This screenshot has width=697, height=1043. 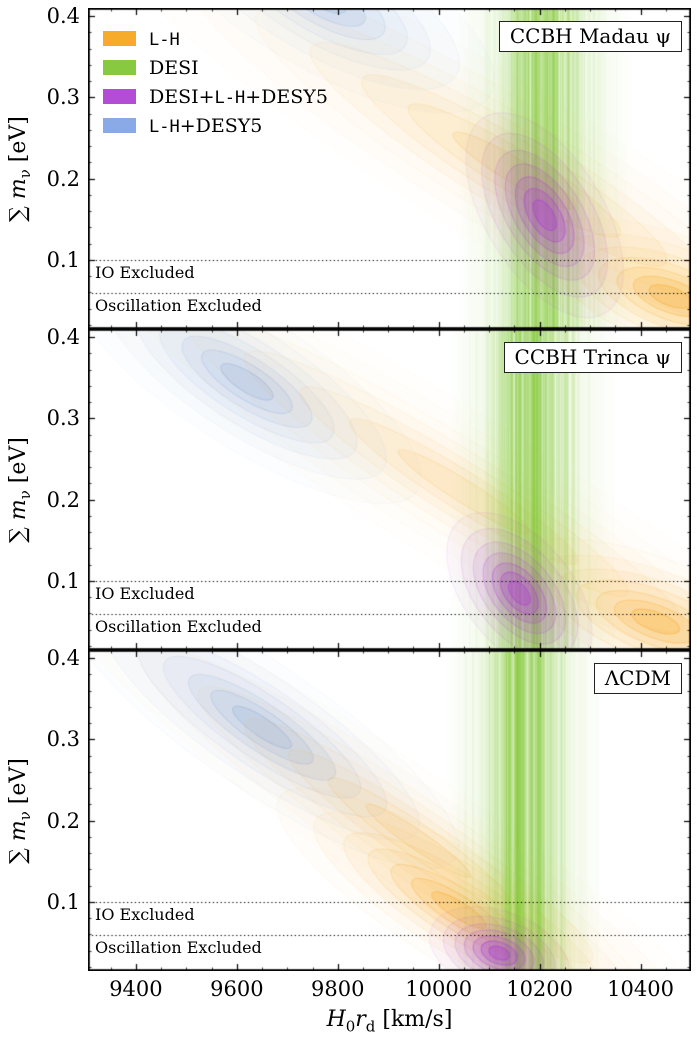 I want to click on x-axis-label: H0rd [km/s], so click(x=389, y=1021).